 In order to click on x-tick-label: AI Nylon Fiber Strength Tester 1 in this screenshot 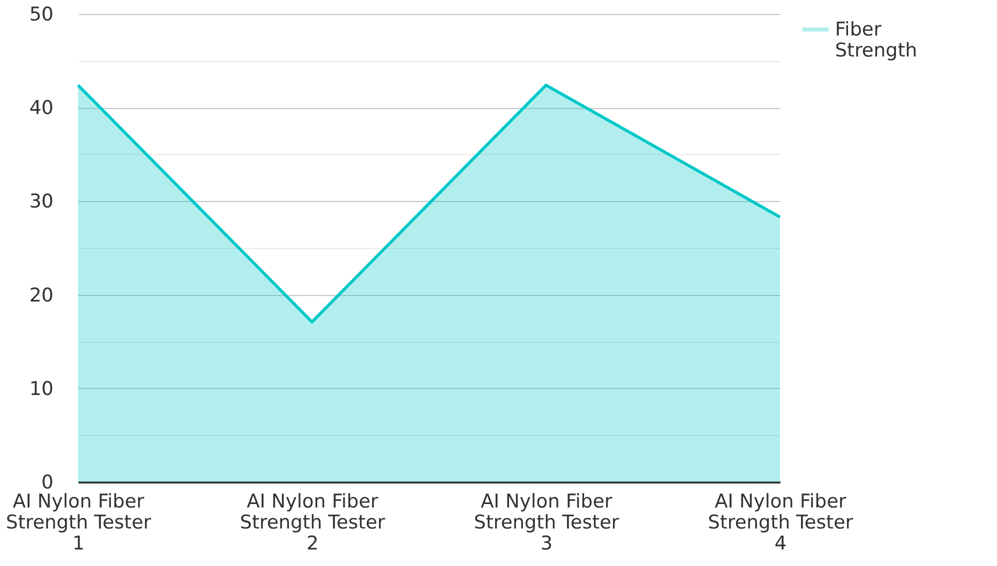, I will do `click(79, 522)`.